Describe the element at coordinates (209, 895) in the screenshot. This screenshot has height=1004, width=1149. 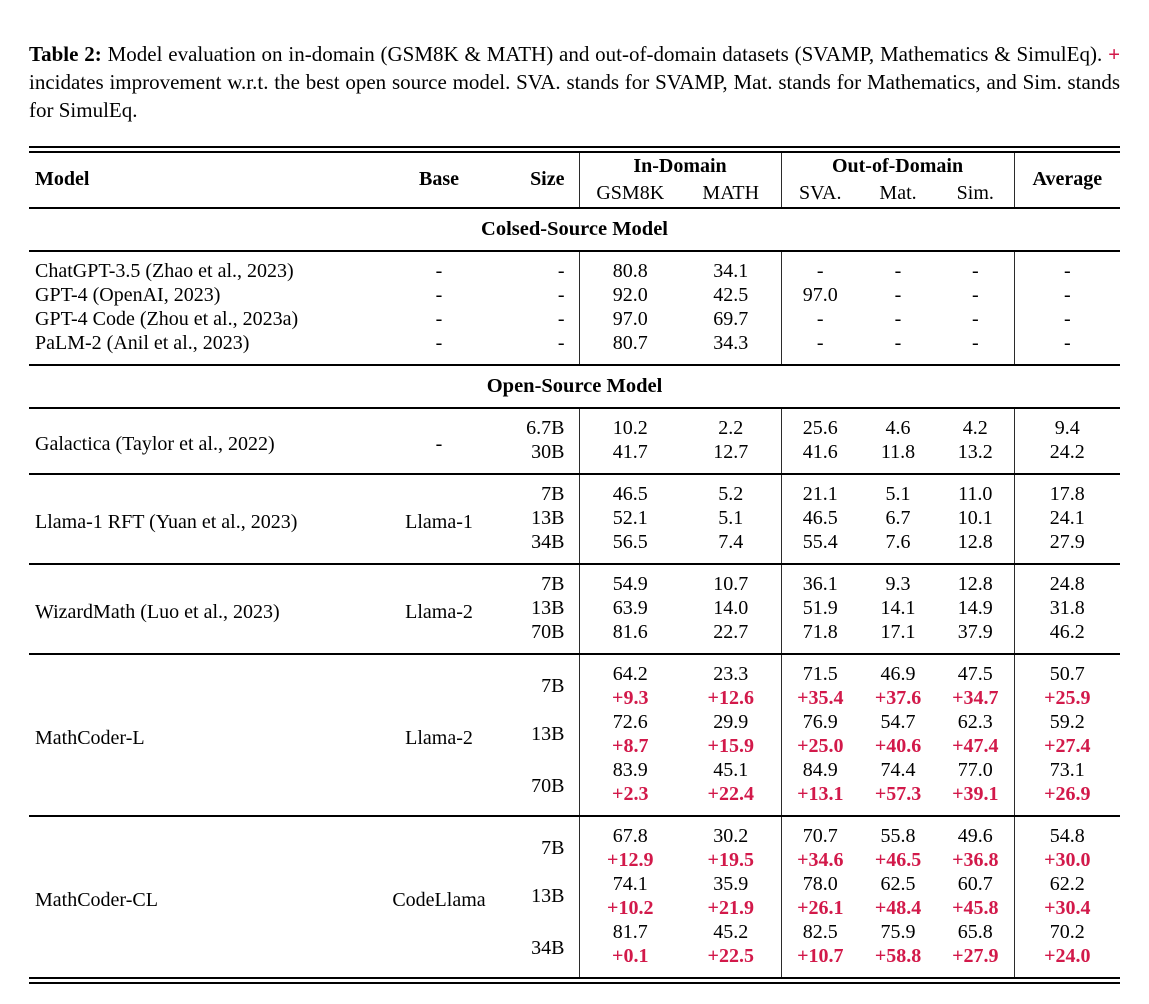
I see `model-cell: MathCoder-CL` at that location.